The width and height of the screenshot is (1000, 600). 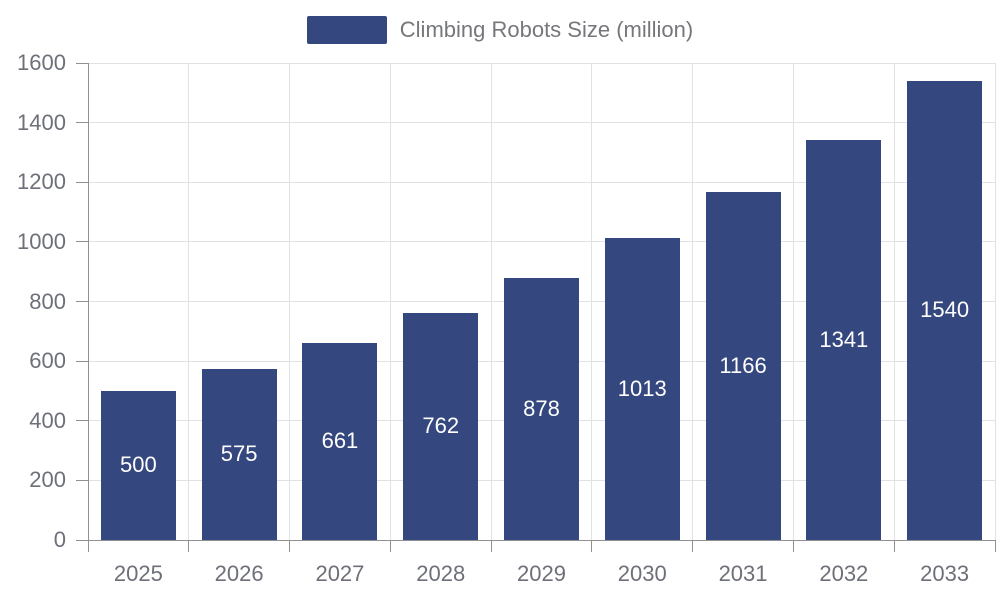 What do you see at coordinates (59, 539) in the screenshot?
I see `y-axis-tick-label: 0` at bounding box center [59, 539].